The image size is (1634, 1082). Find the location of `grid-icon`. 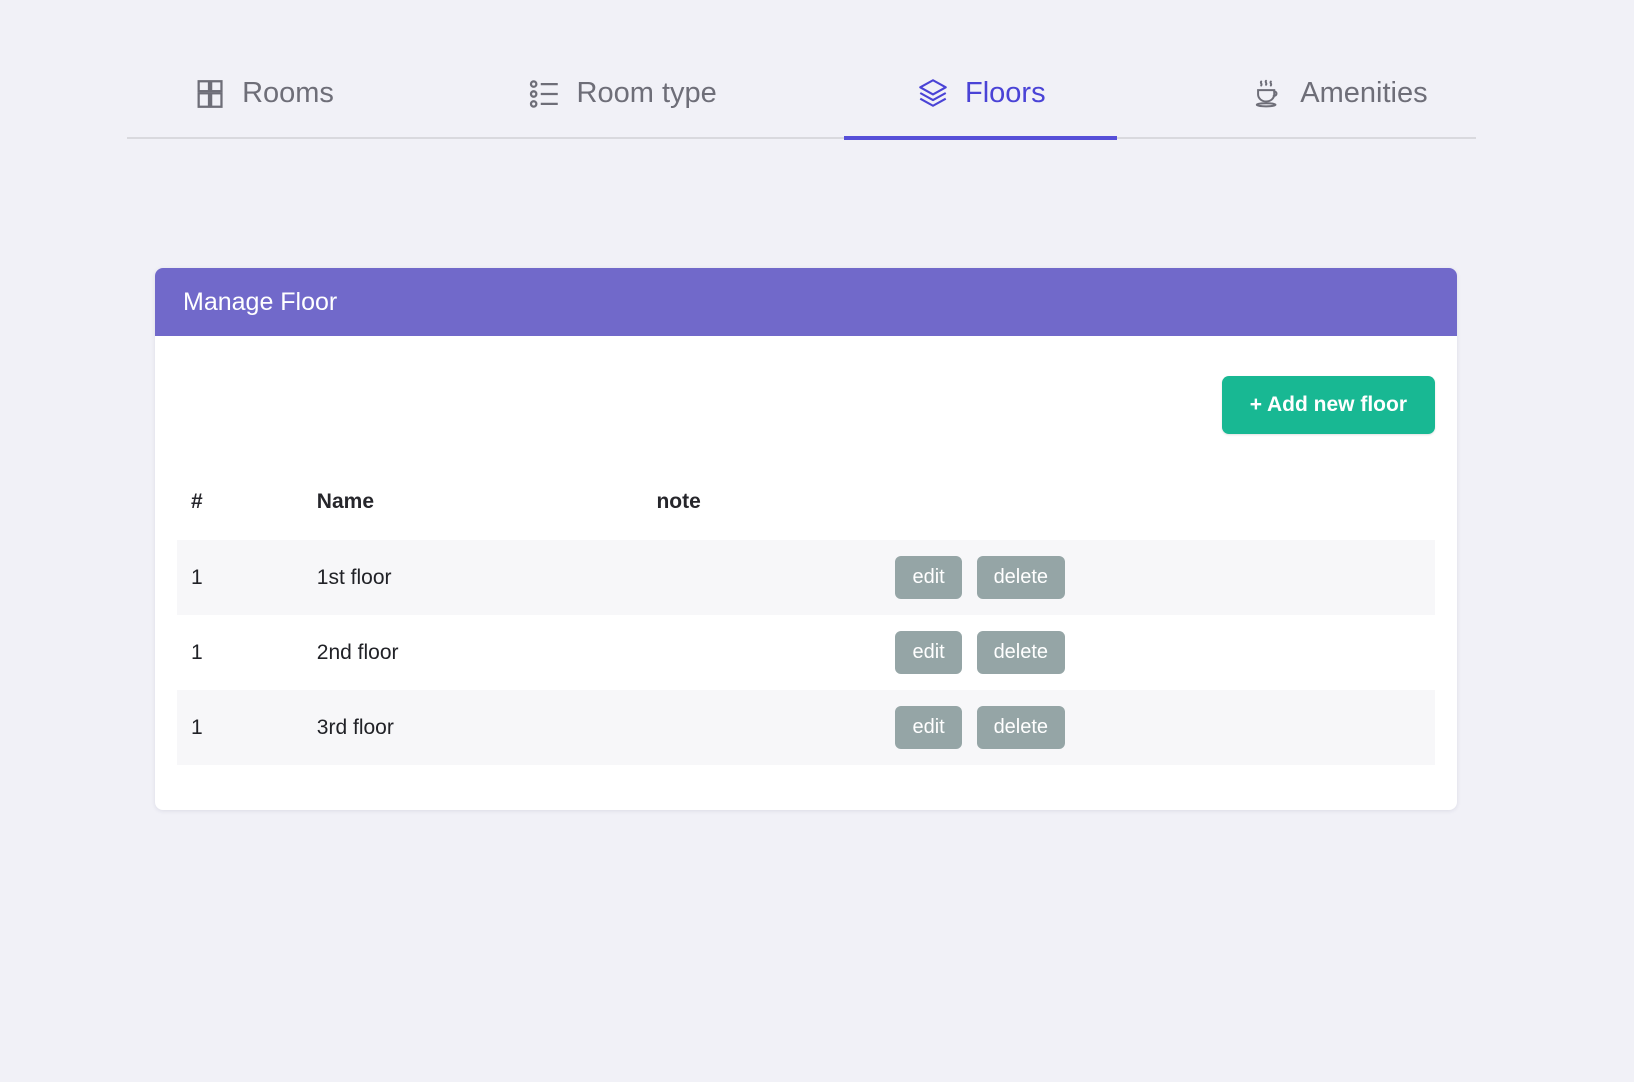

grid-icon is located at coordinates (210, 94).